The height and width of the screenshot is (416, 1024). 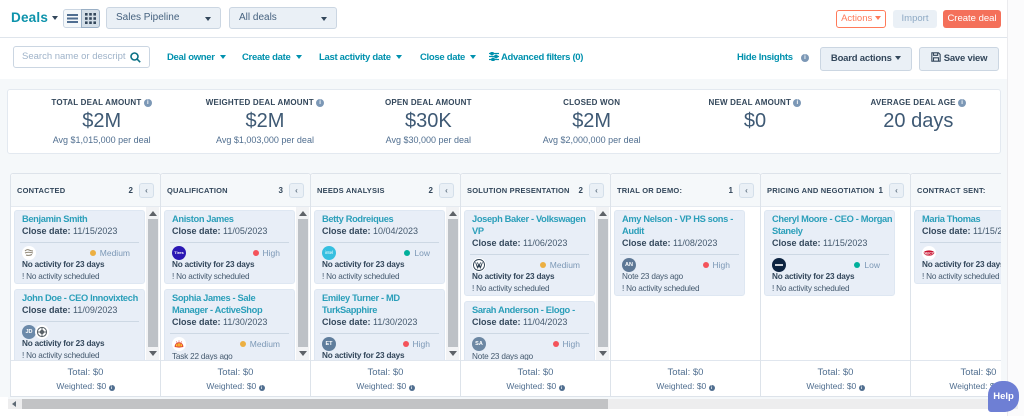 I want to click on svg-text: GEICO, so click(x=929, y=253).